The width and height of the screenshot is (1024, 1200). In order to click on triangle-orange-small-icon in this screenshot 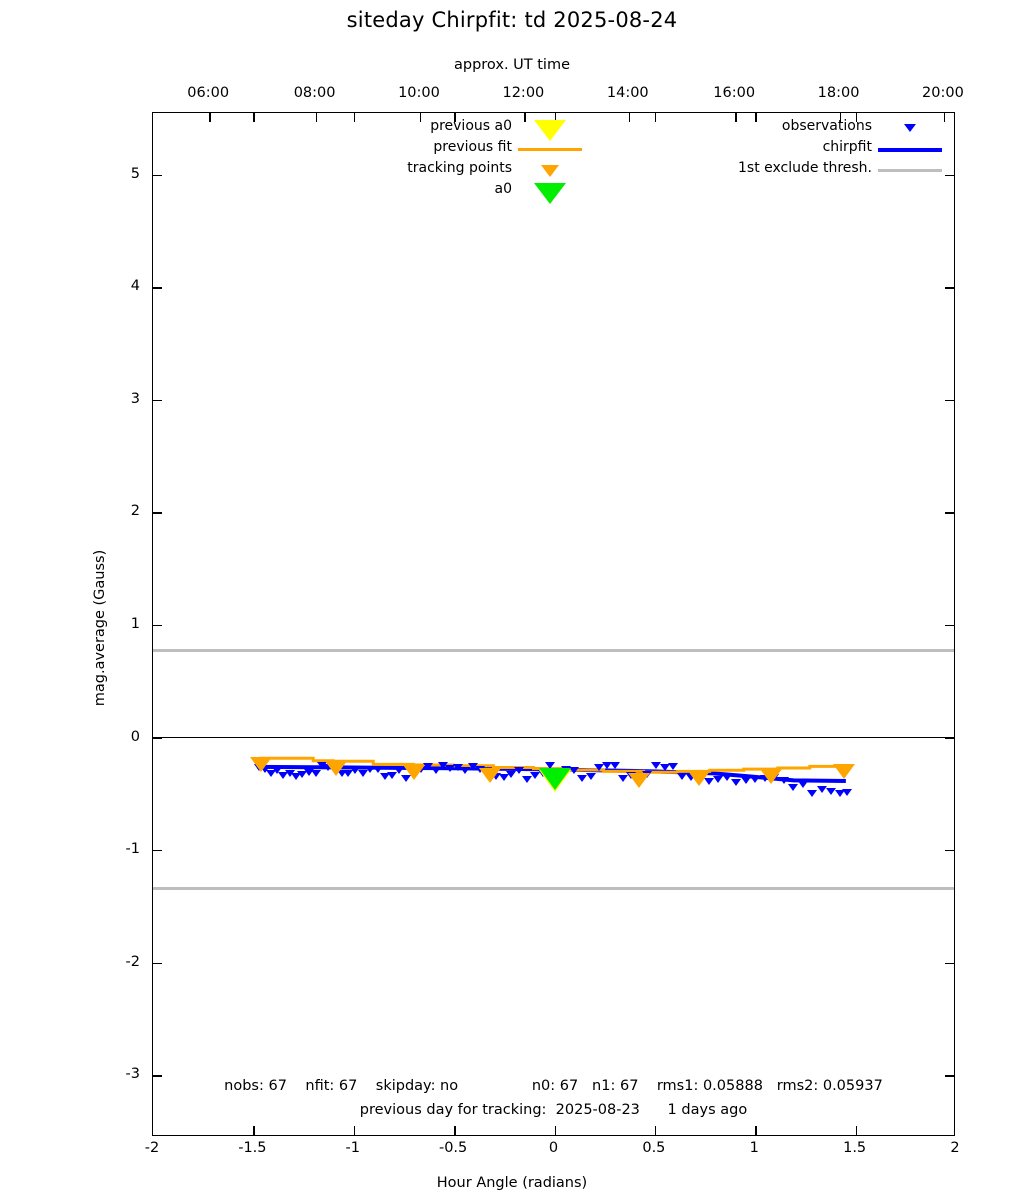, I will do `click(550, 171)`.